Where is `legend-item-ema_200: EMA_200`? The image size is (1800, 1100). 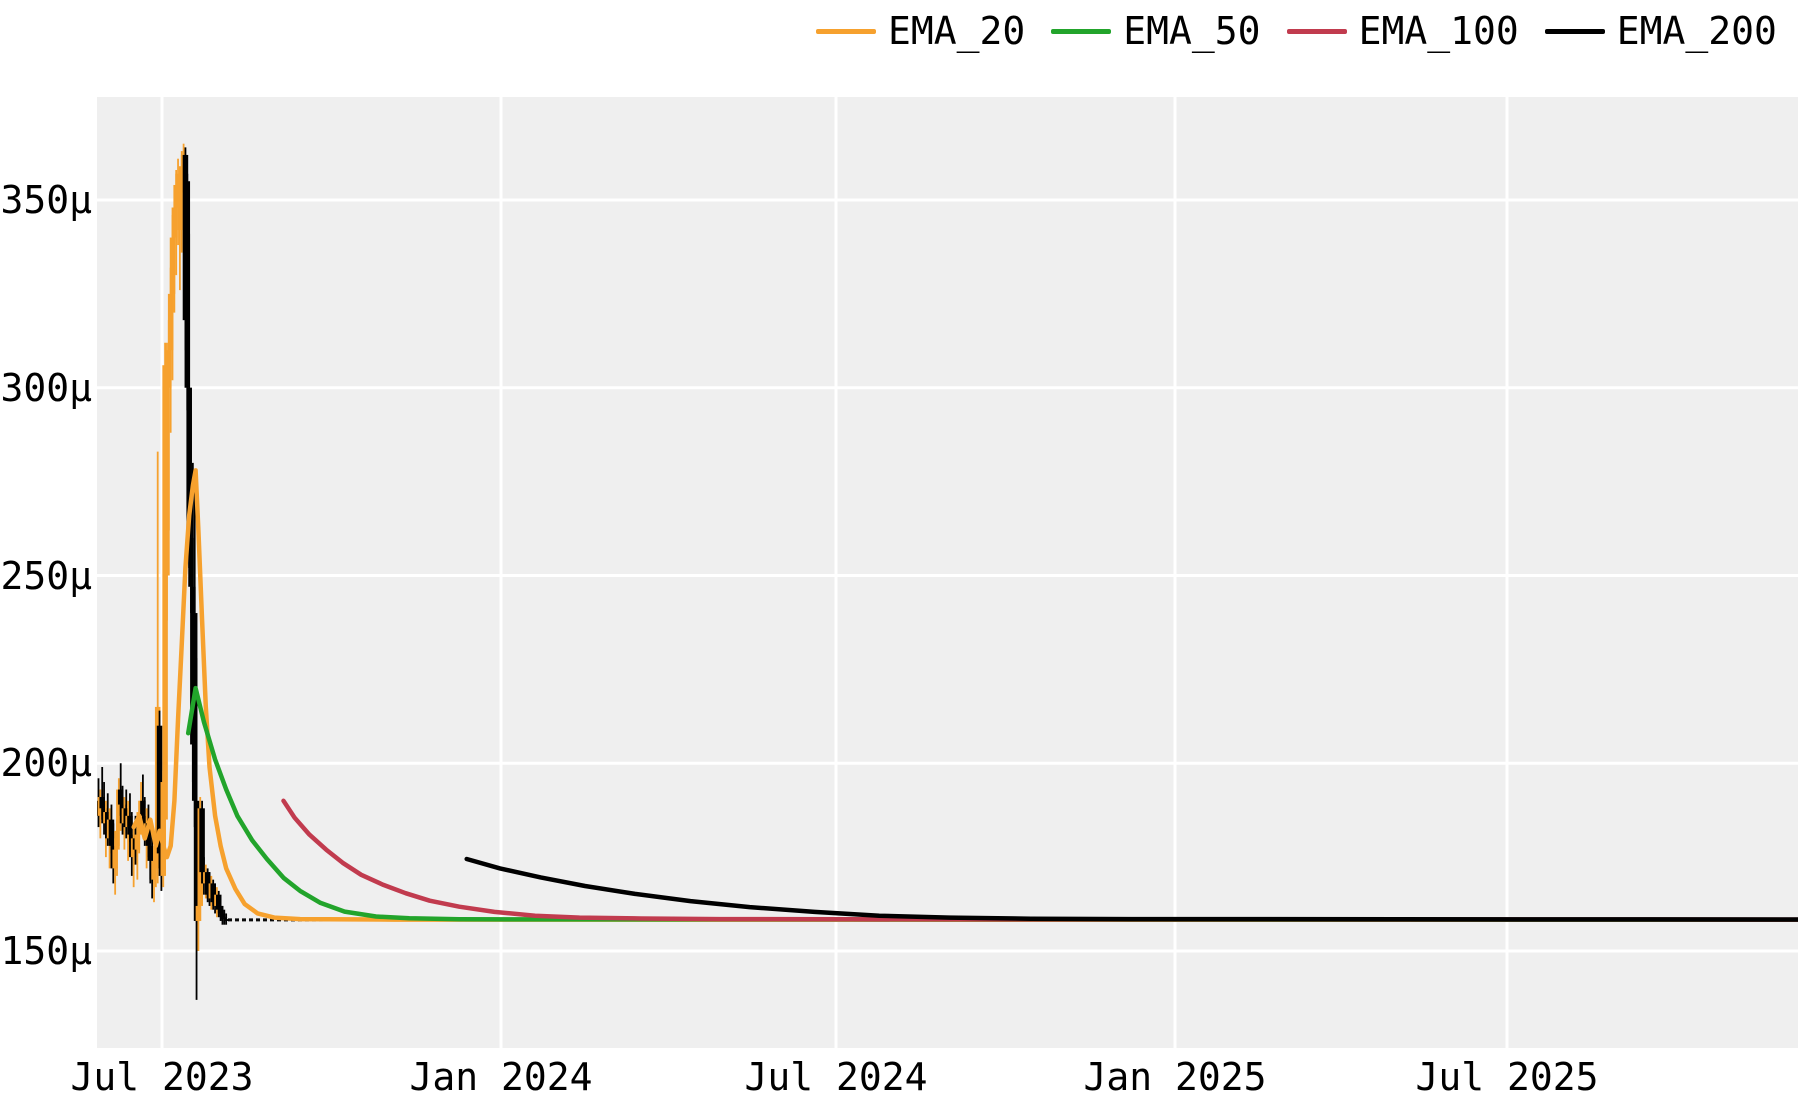
legend-item-ema_200: EMA_200 is located at coordinates (1660, 31).